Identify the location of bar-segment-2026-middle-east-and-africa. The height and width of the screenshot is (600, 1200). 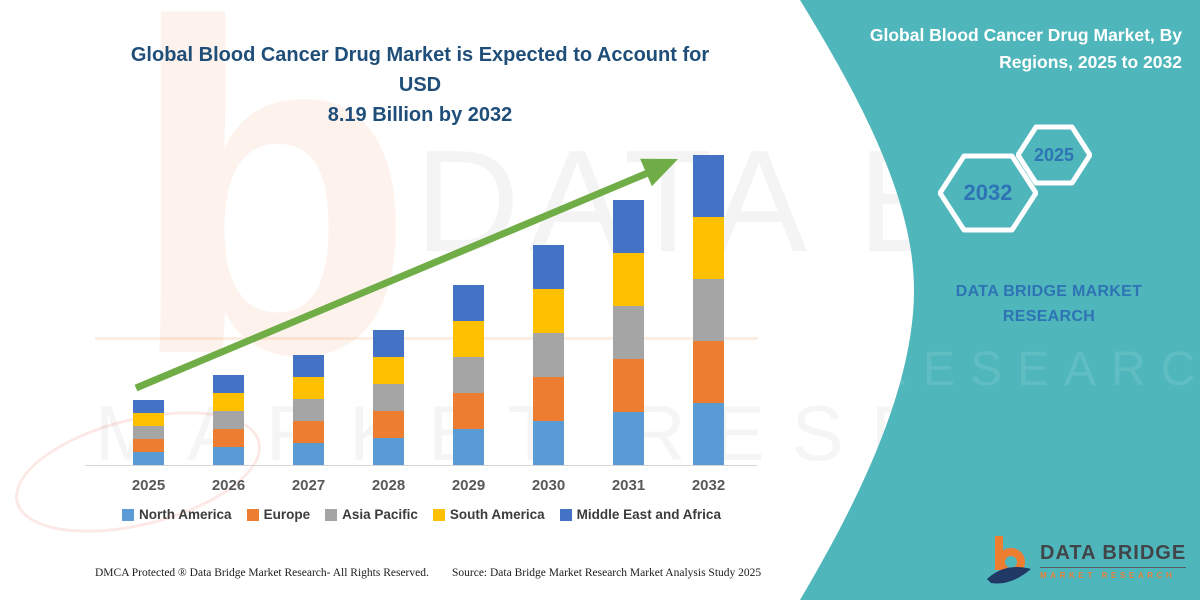
(228, 384).